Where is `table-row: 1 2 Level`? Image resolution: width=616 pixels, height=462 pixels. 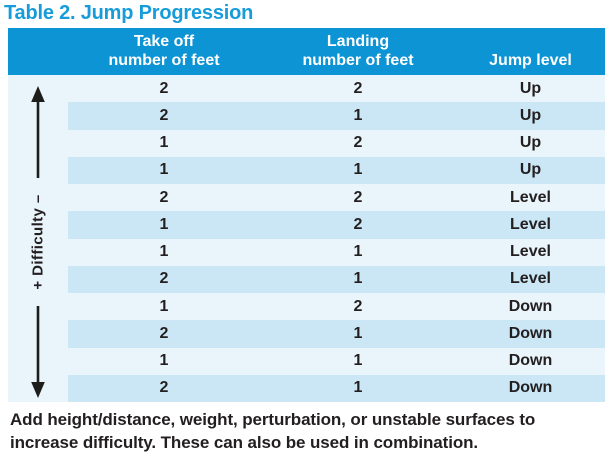 table-row: 1 2 Level is located at coordinates (306, 225).